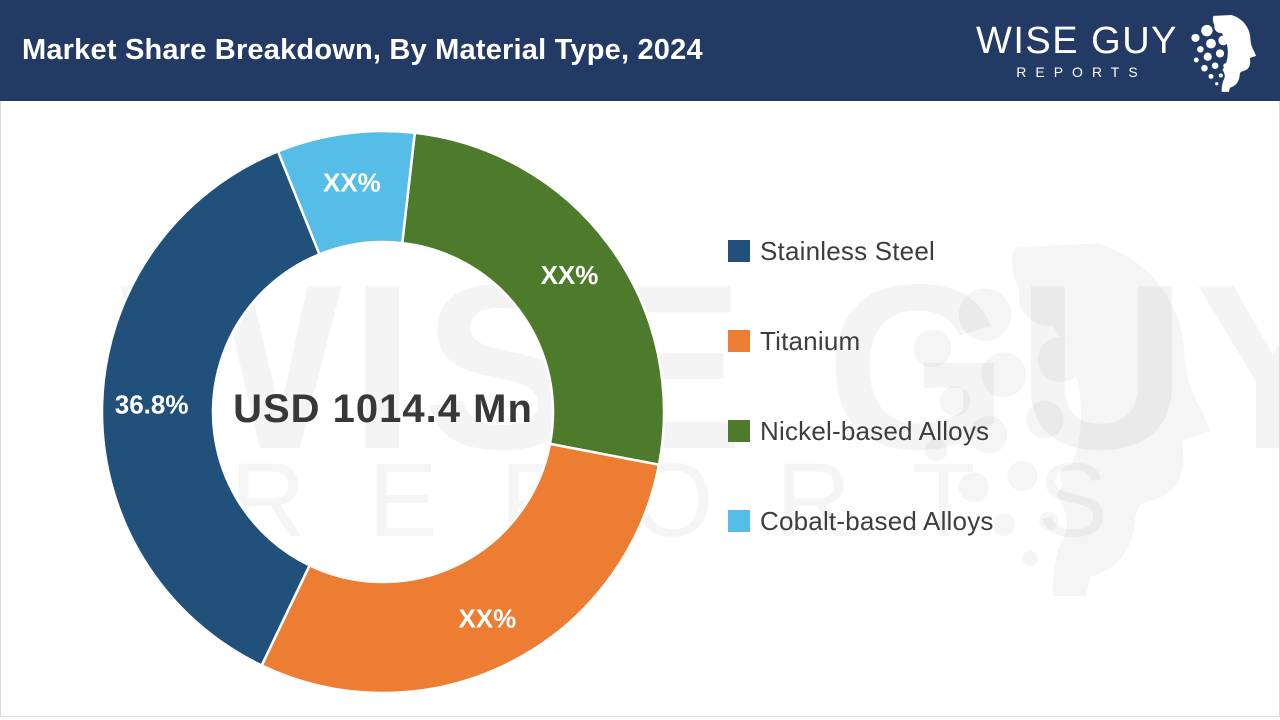 The image size is (1280, 720). What do you see at coordinates (533, 298) in the screenshot?
I see `donut-slice-nickel-based-alloys` at bounding box center [533, 298].